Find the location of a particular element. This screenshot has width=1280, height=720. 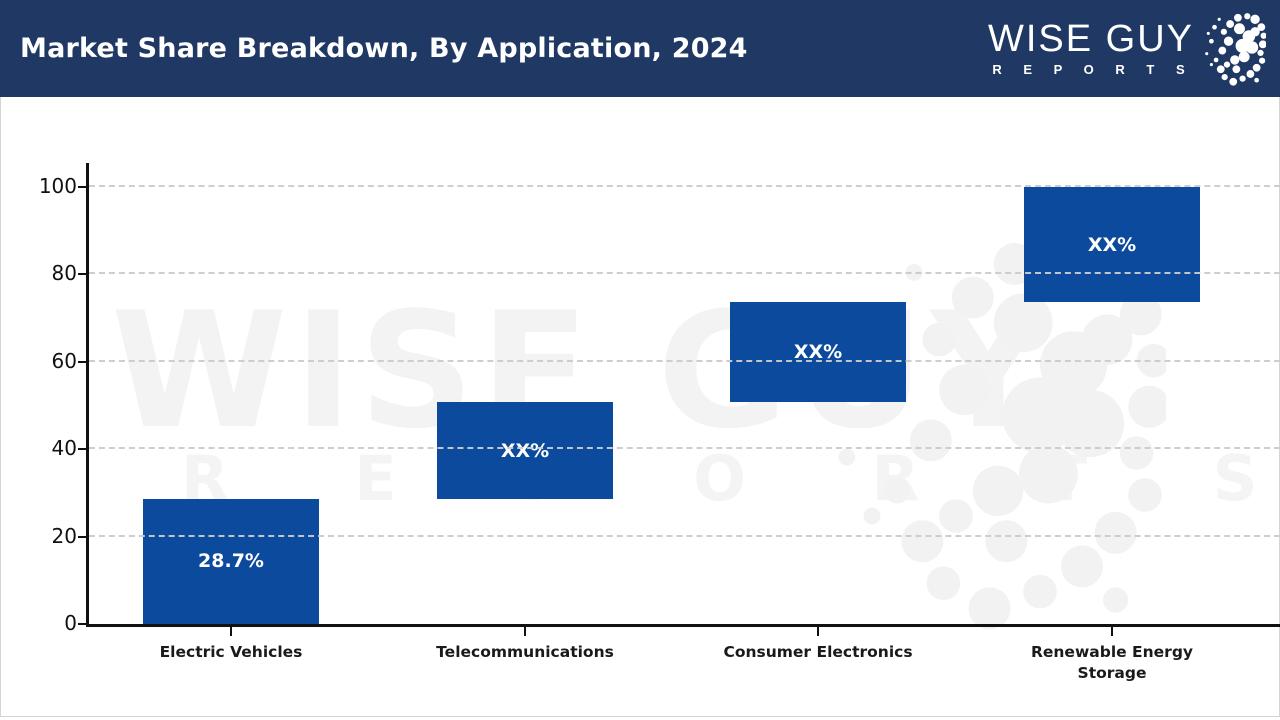

y-tick-label: 80 is located at coordinates (64, 273).